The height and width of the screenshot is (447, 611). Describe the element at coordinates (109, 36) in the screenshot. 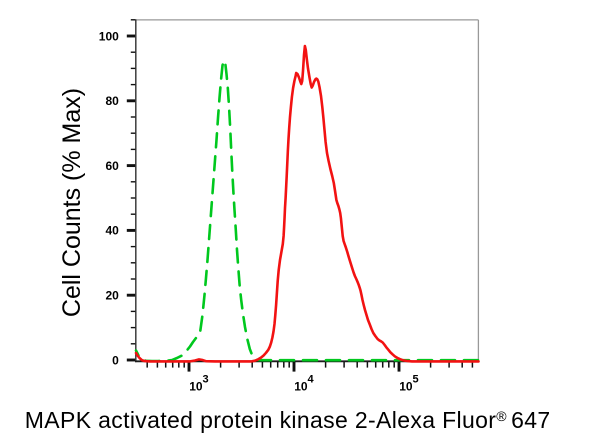

I see `svg-text: 100` at that location.